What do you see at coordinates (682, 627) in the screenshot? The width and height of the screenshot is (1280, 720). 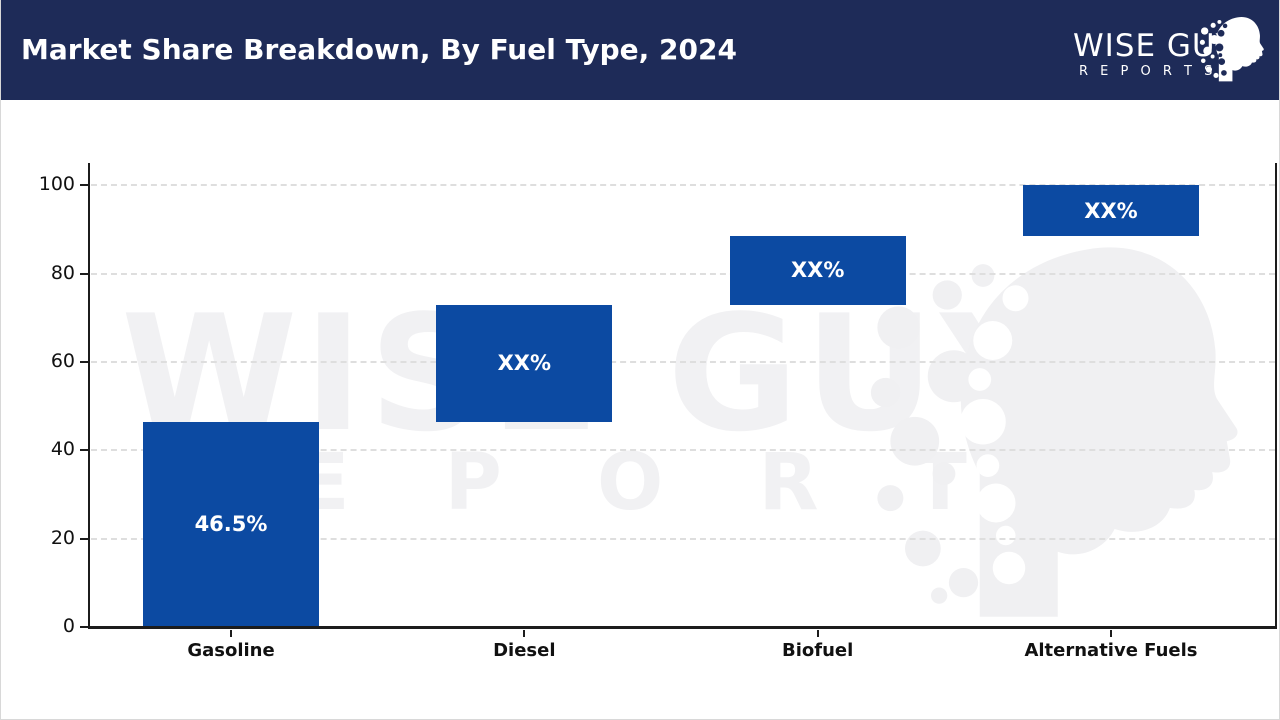 I see `x-axis-spine` at bounding box center [682, 627].